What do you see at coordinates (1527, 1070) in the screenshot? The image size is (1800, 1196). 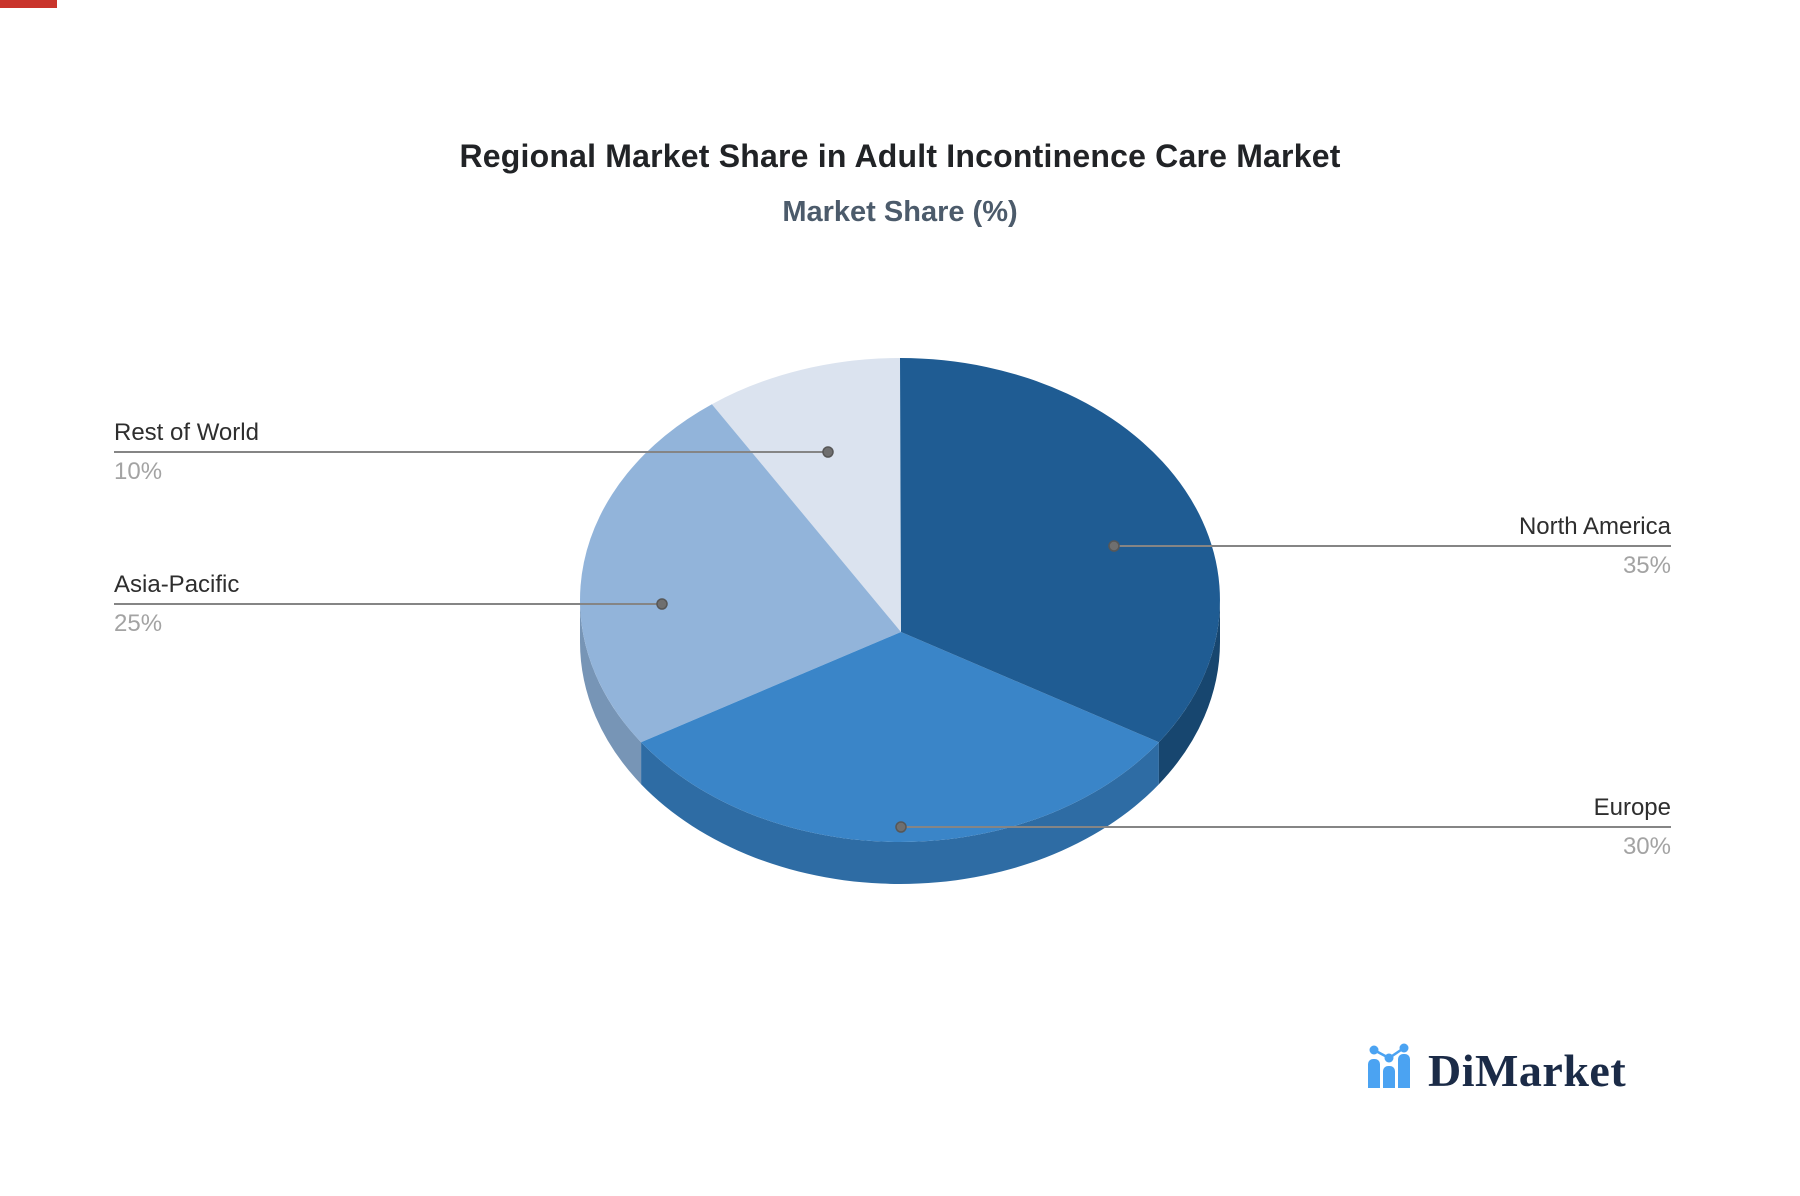 I see `logo-text: DiMarket` at bounding box center [1527, 1070].